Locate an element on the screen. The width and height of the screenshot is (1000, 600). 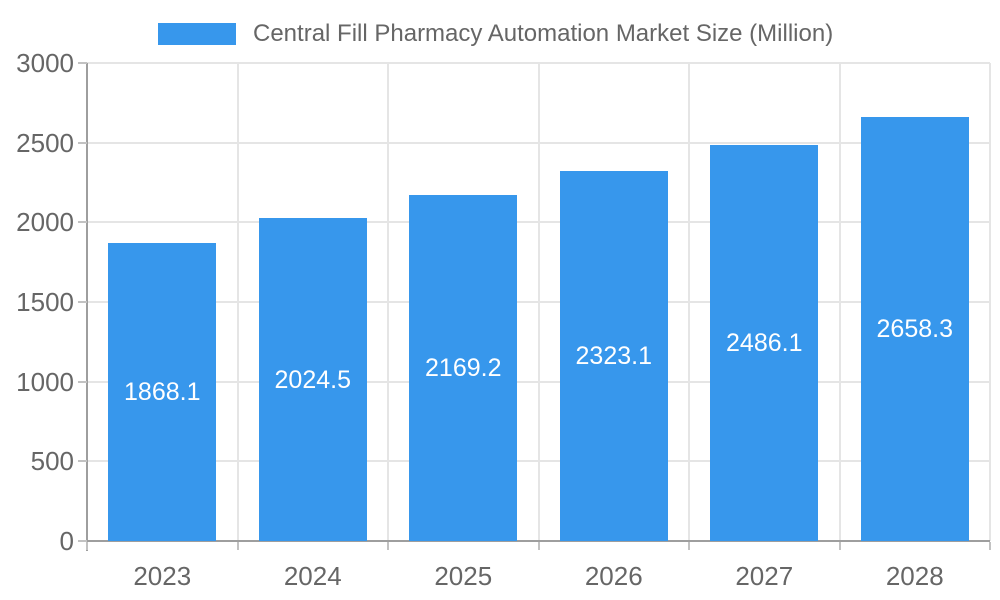
bar-value-label: 2024.5 is located at coordinates (312, 379).